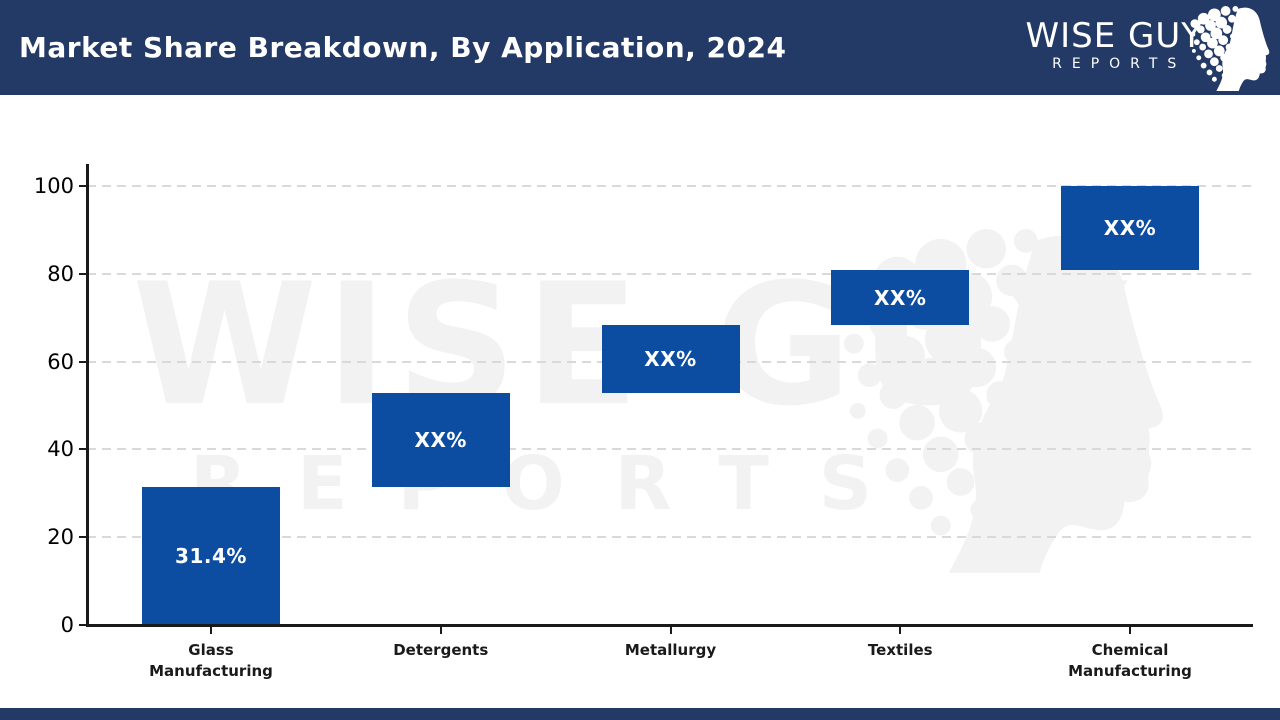 The image size is (1280, 720). Describe the element at coordinates (60, 273) in the screenshot. I see `y-tick-label: 80` at that location.